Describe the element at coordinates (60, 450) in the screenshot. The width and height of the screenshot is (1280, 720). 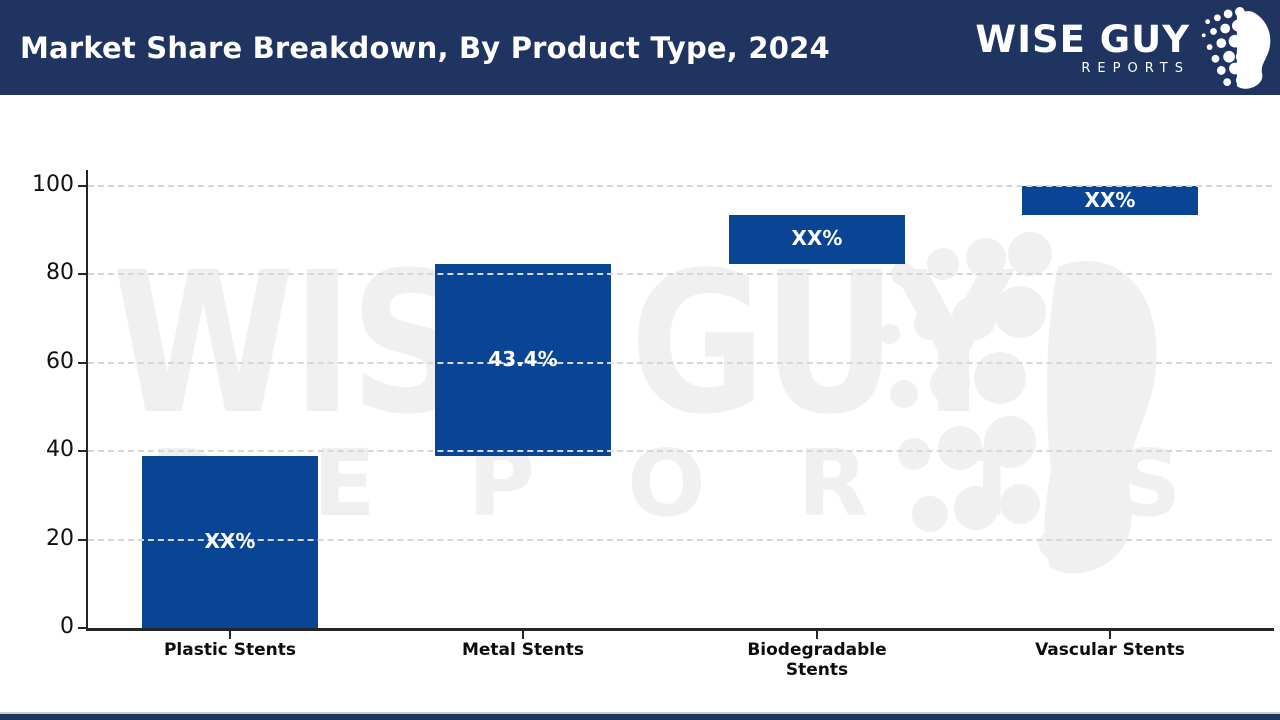
I see `y-tick-label: 40` at that location.